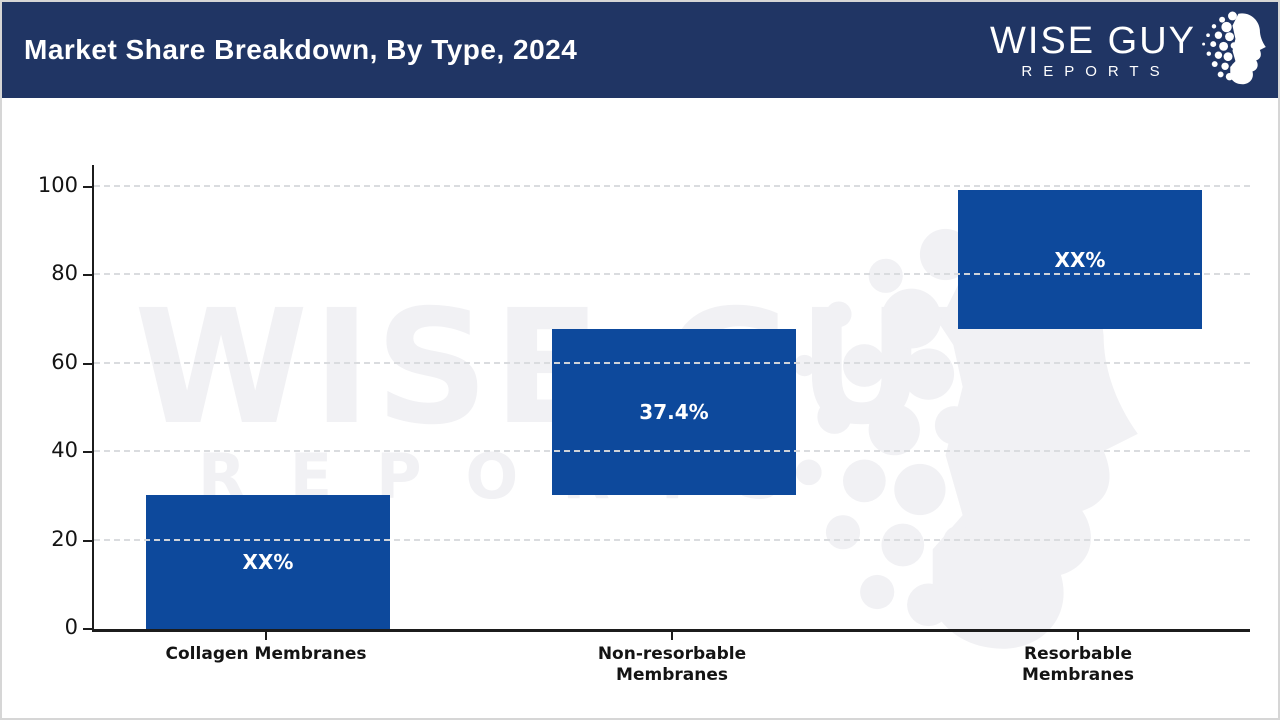 The image size is (1280, 720). I want to click on y-tick-label: 40, so click(64, 450).